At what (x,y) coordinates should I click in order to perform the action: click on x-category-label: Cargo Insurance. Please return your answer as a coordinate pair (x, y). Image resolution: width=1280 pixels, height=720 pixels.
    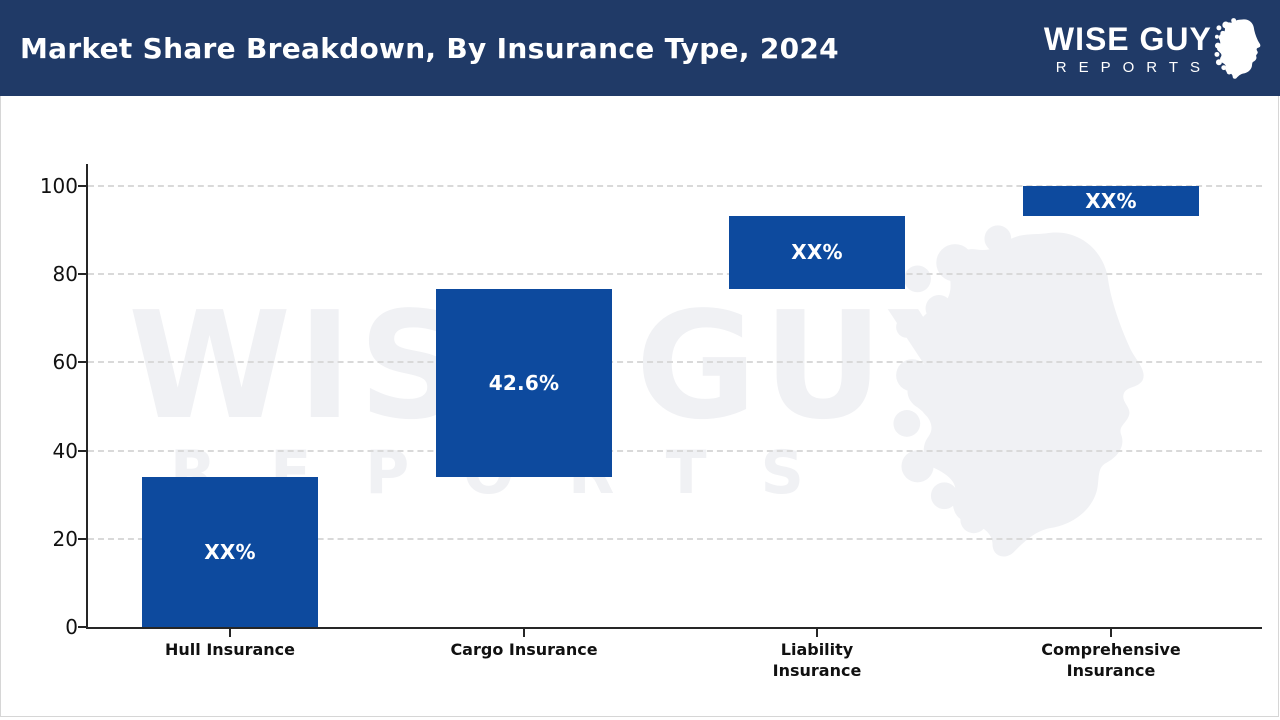
    Looking at the image, I should click on (524, 649).